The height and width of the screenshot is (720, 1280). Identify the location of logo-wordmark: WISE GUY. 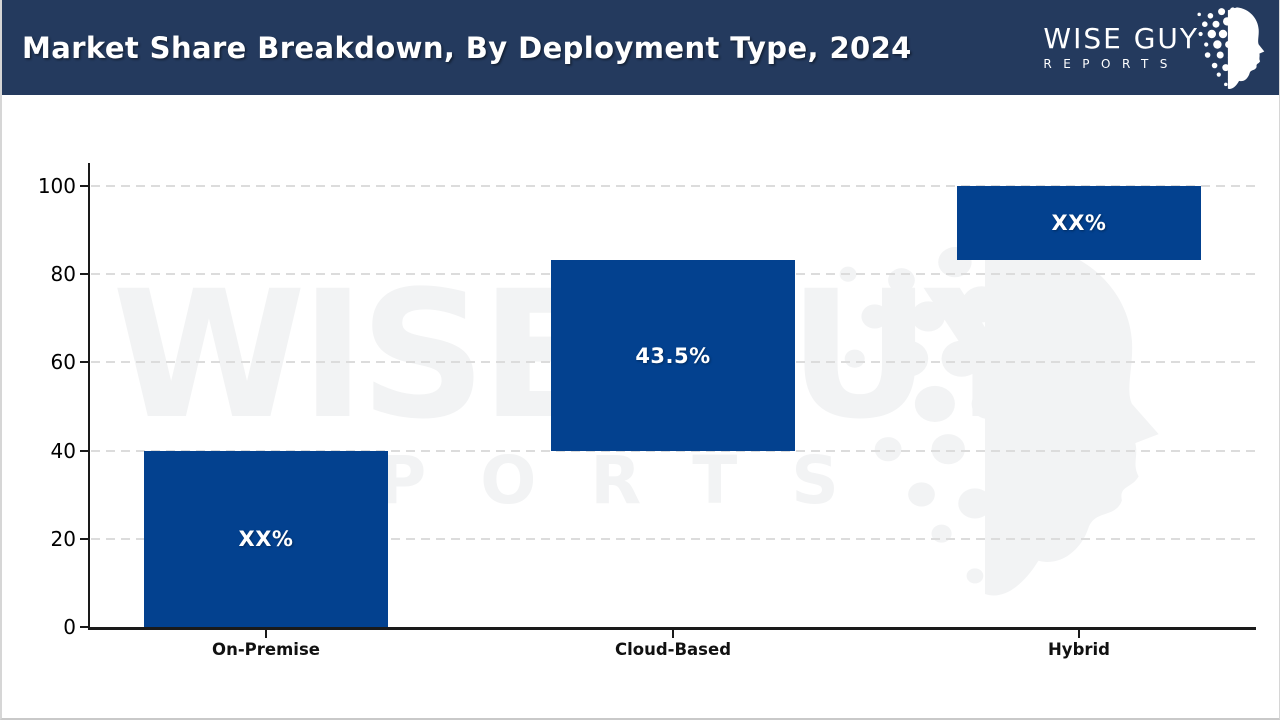
(1121, 38).